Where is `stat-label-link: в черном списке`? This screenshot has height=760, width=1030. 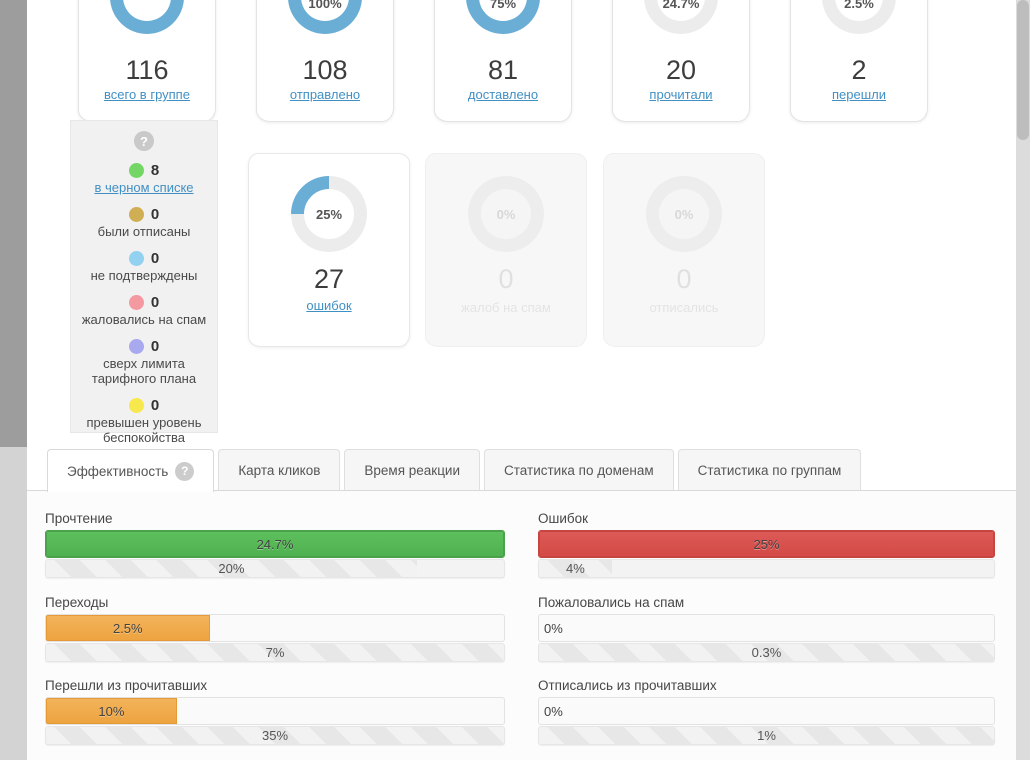
stat-label-link: в черном списке is located at coordinates (144, 187).